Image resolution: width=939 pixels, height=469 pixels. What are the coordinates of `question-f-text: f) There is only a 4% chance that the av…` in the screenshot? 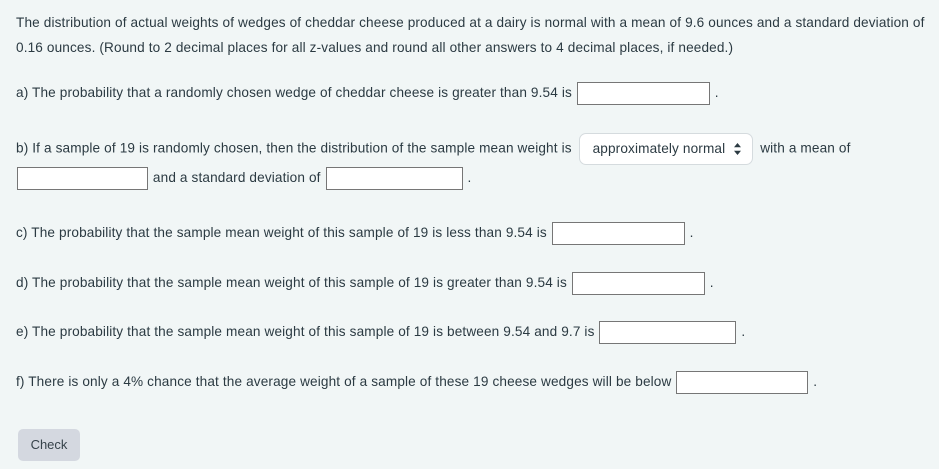 It's located at (344, 381).